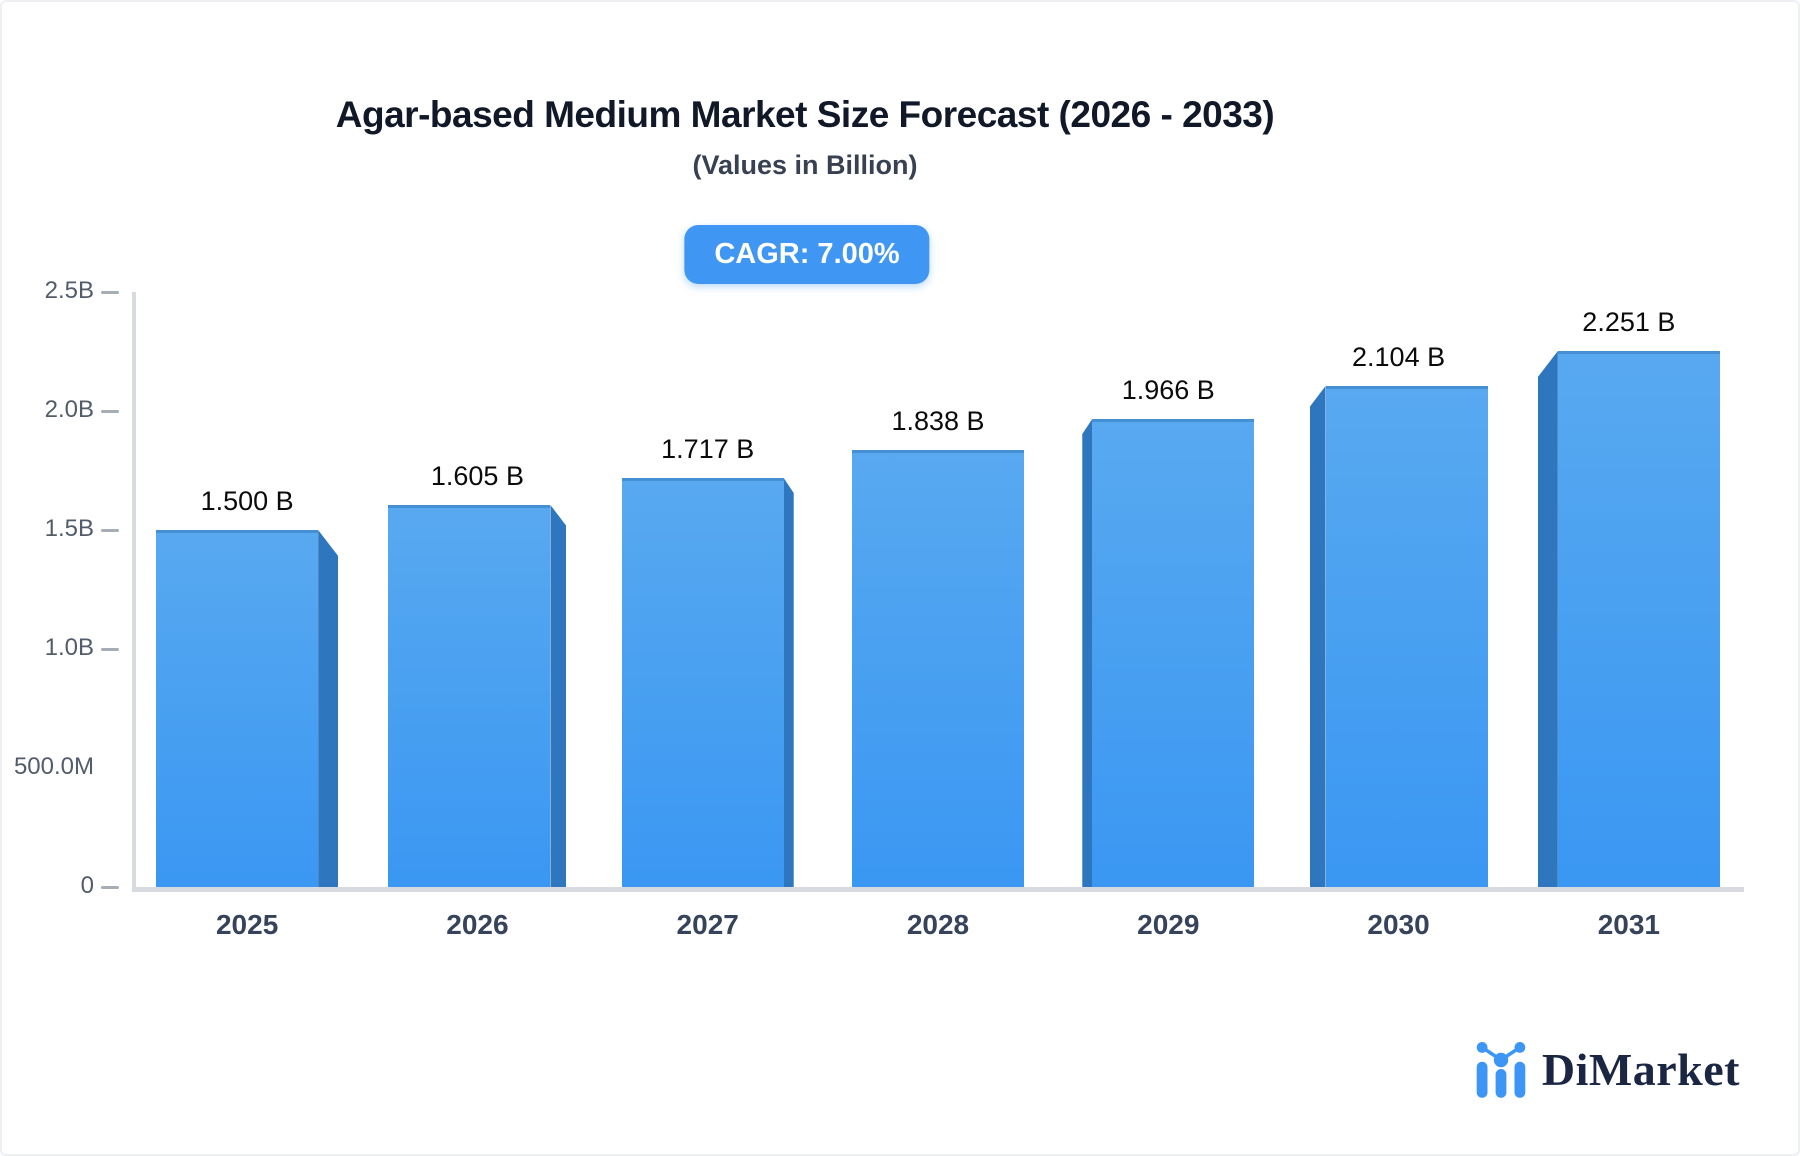 Image resolution: width=1800 pixels, height=1156 pixels. What do you see at coordinates (1501, 1070) in the screenshot?
I see `bar-line-chart-icon` at bounding box center [1501, 1070].